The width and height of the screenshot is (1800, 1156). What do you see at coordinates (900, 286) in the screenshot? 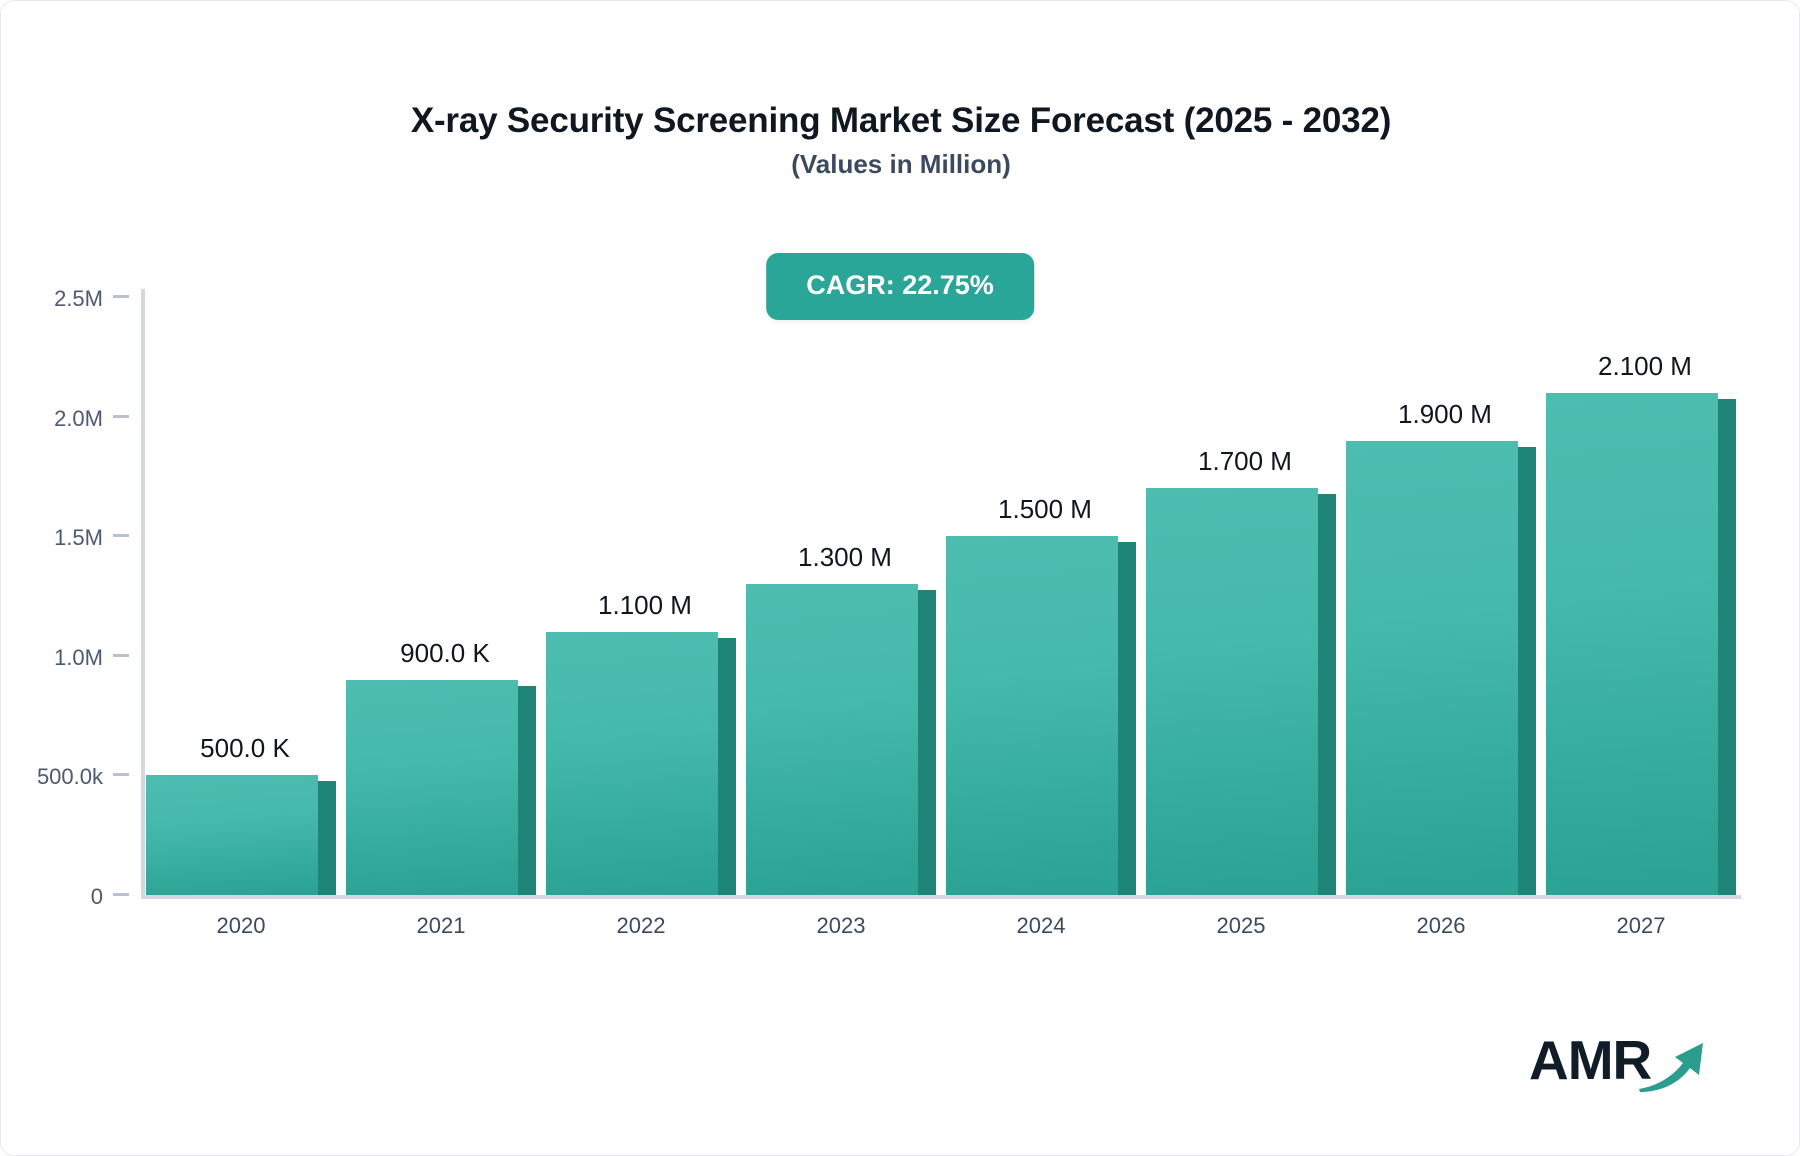
I see `cagr-badge: CAGR: 22.75%` at bounding box center [900, 286].